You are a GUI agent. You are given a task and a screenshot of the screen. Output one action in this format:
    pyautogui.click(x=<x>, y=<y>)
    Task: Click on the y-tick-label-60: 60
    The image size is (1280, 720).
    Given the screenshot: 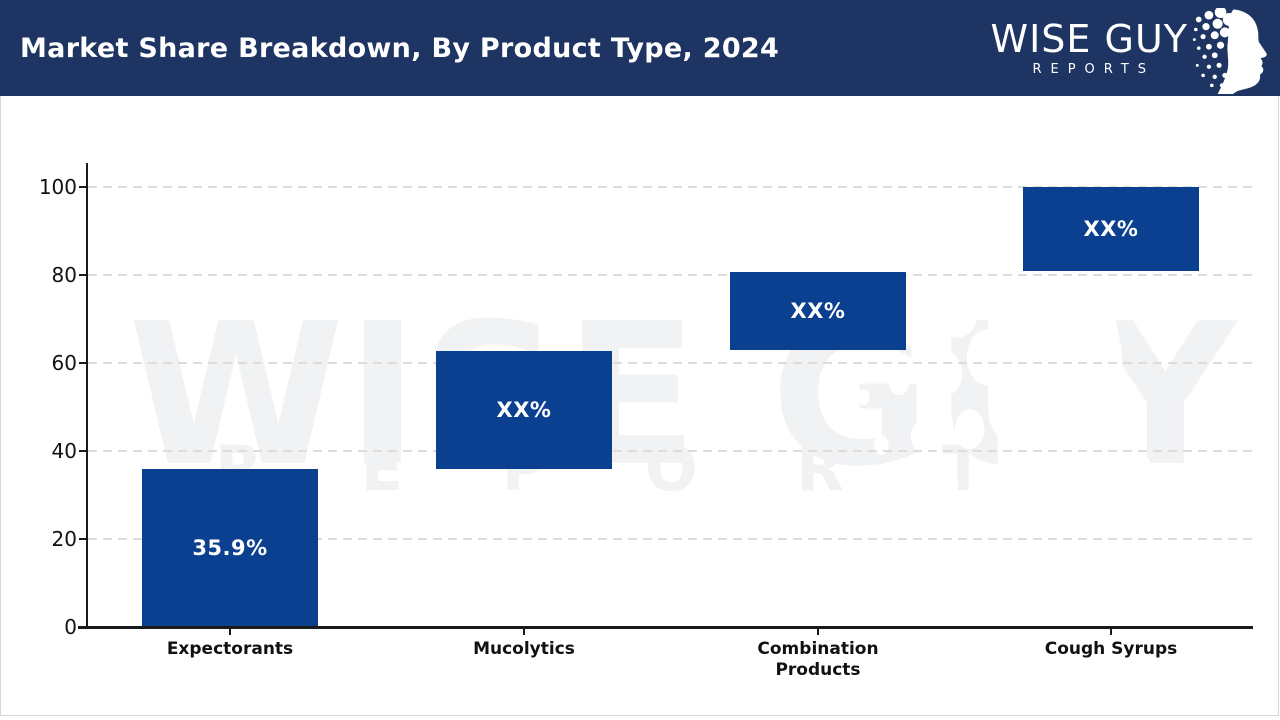 What is the action you would take?
    pyautogui.click(x=64, y=363)
    